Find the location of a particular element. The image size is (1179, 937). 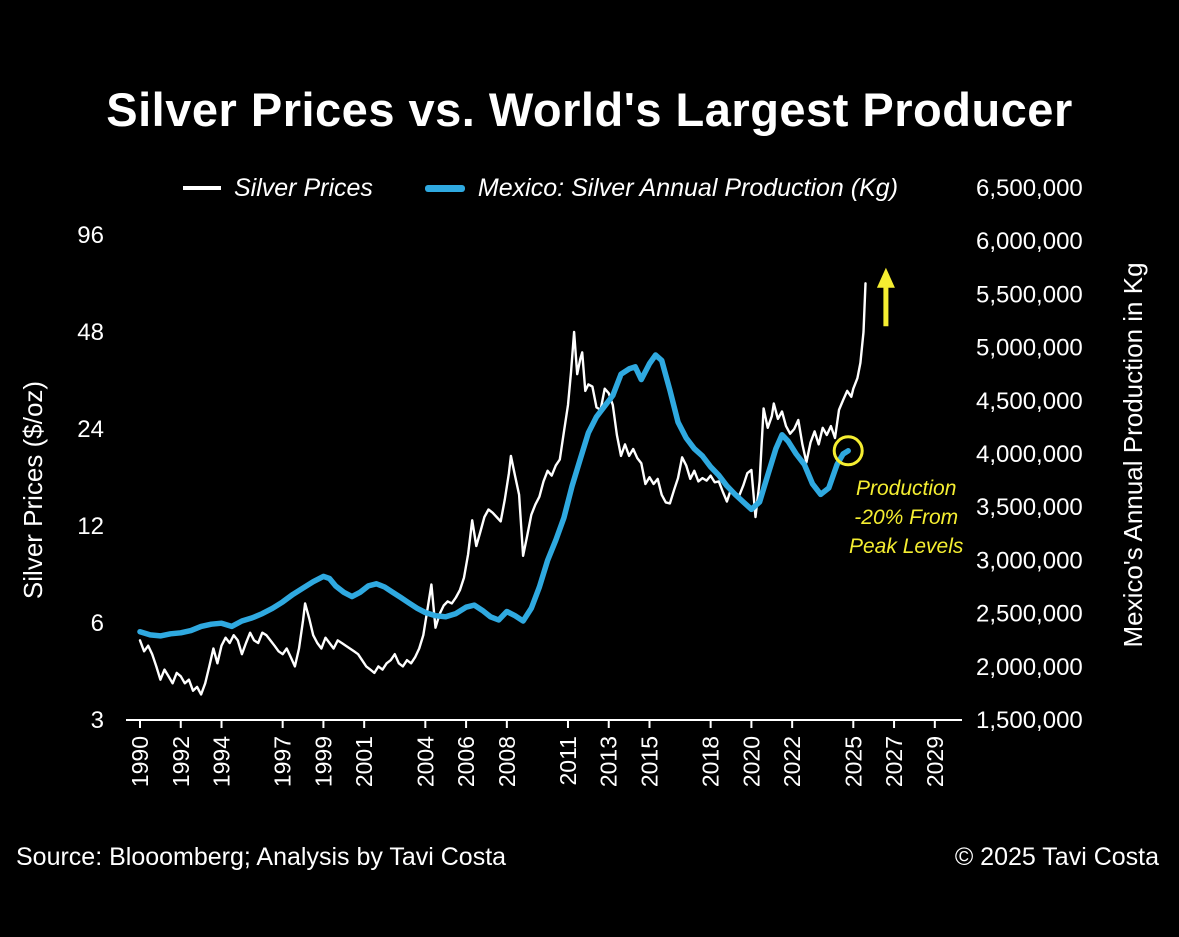

x-tick-label: 1994 is located at coordinates (222, 761).